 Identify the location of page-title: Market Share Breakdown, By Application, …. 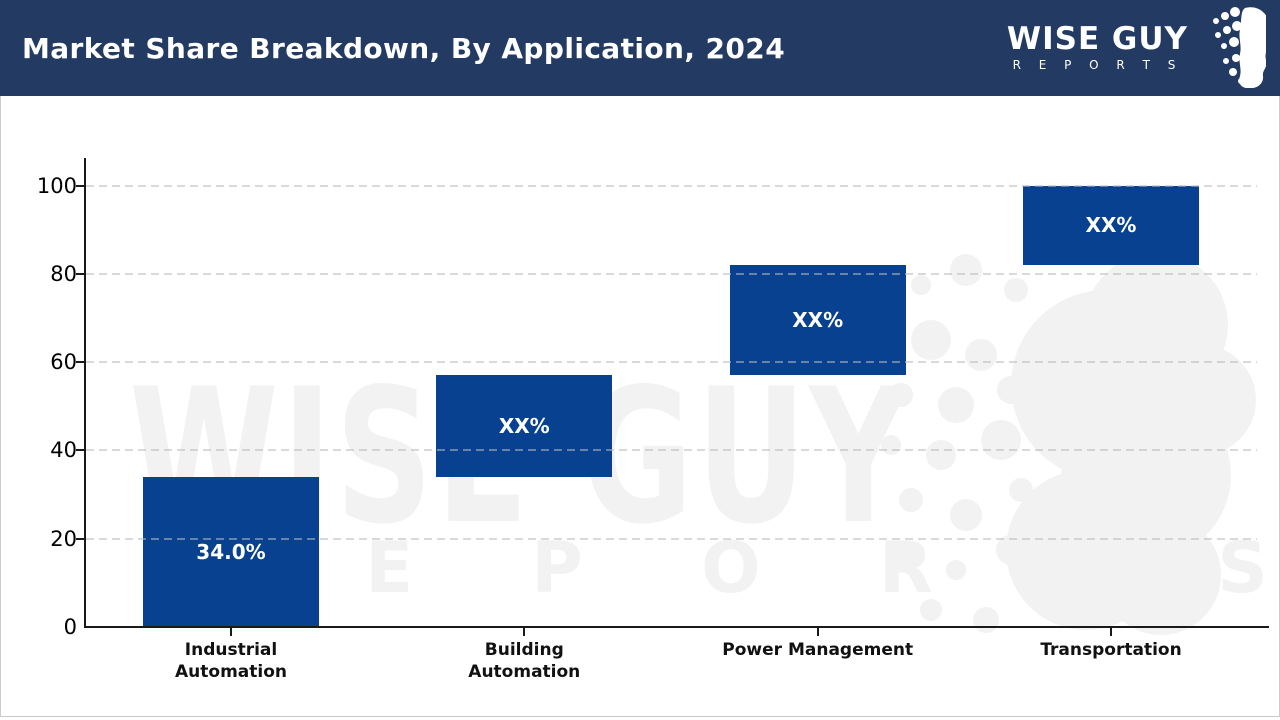
(404, 48).